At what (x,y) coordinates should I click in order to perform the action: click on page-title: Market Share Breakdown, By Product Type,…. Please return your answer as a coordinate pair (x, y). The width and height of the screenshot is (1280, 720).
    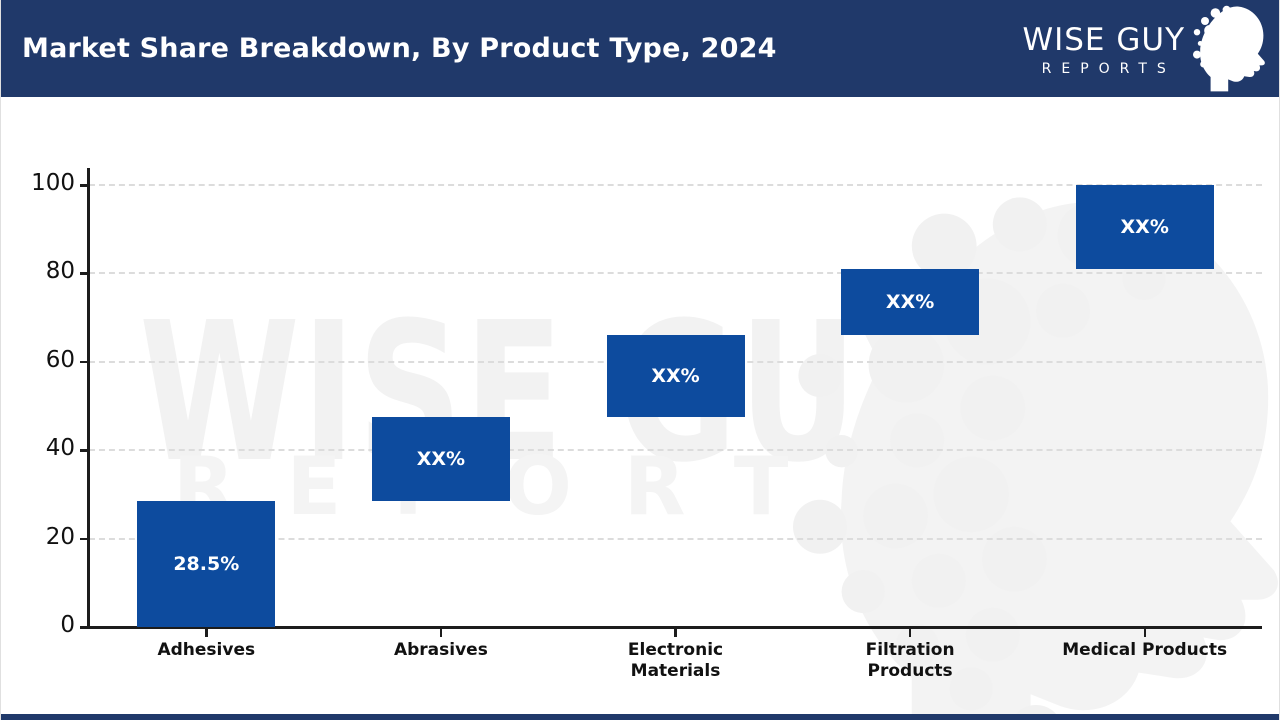
    Looking at the image, I should click on (399, 48).